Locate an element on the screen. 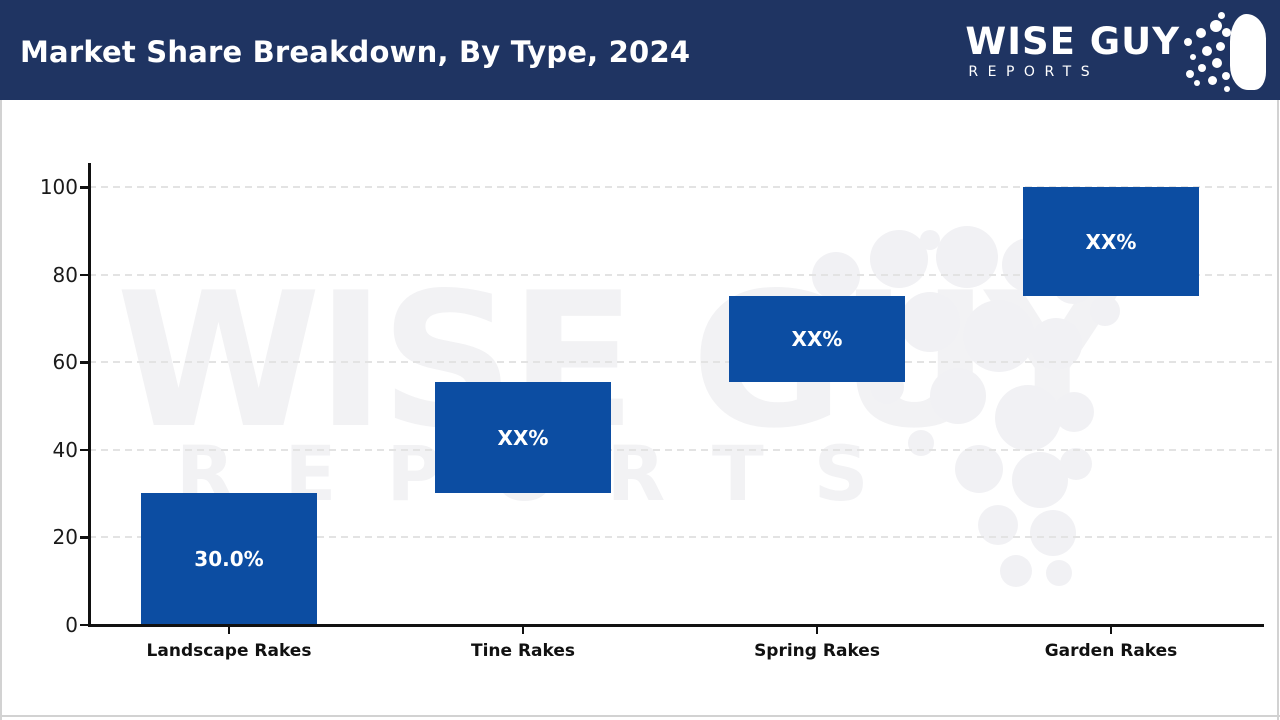  chart-title: Market Share Breakdown, By Type, 2024 is located at coordinates (355, 52).